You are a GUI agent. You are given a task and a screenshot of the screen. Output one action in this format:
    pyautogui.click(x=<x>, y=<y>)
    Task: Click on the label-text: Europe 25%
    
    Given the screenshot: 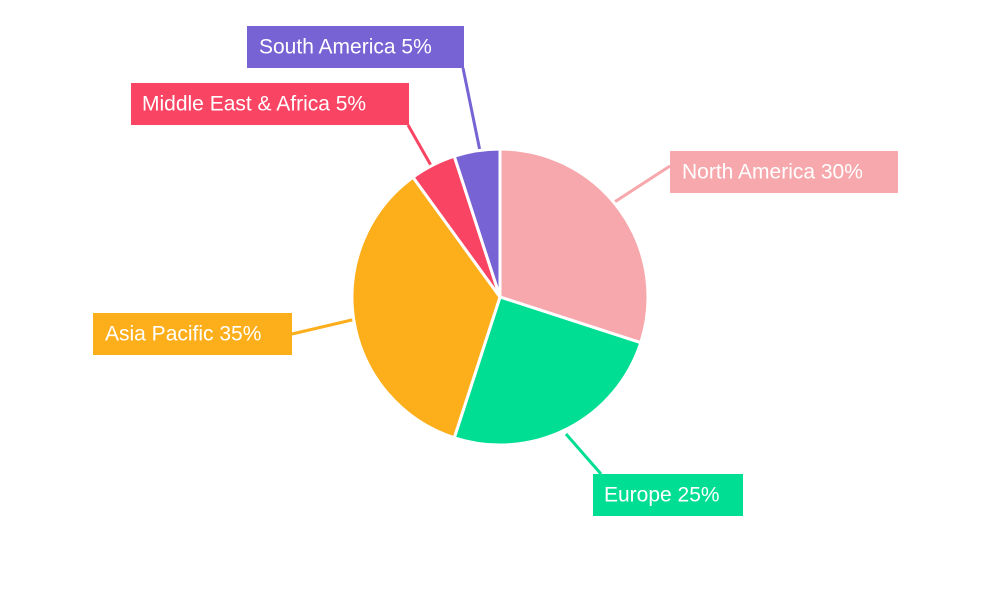 What is the action you would take?
    pyautogui.click(x=662, y=495)
    